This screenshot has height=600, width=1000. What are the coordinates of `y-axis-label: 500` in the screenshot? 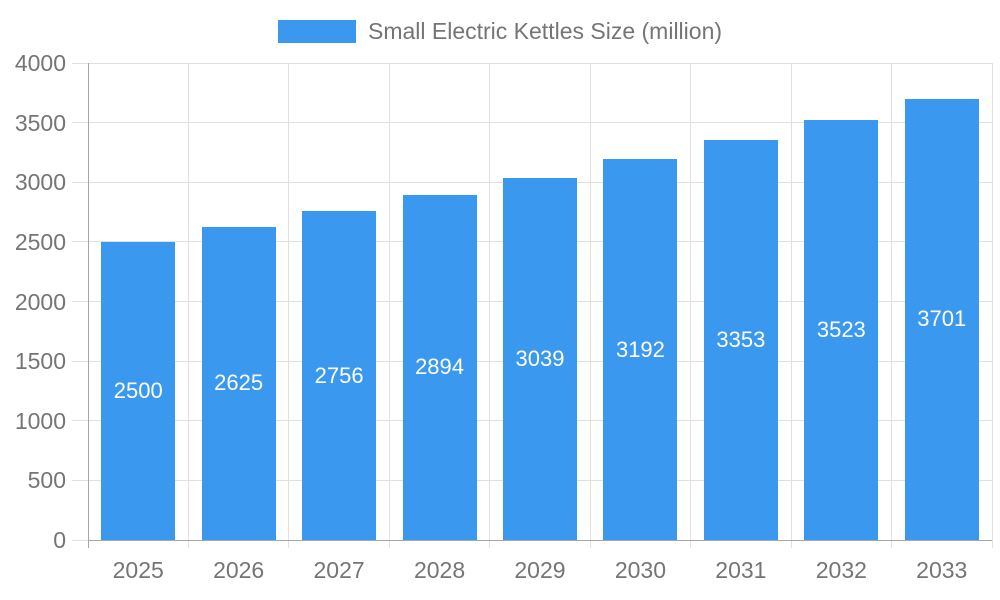 It's located at (46, 480).